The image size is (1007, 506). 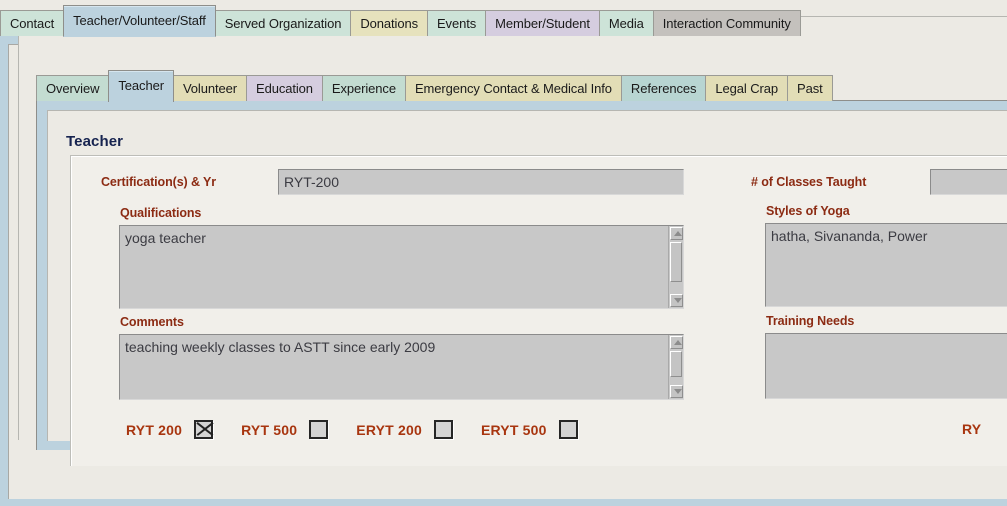 I want to click on secondary-tab-past: Past, so click(x=810, y=88).